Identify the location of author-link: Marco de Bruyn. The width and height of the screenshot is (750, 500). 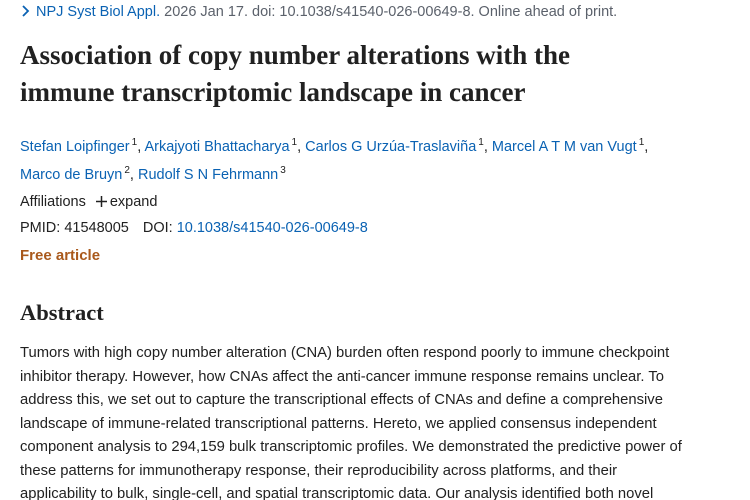
(71, 174).